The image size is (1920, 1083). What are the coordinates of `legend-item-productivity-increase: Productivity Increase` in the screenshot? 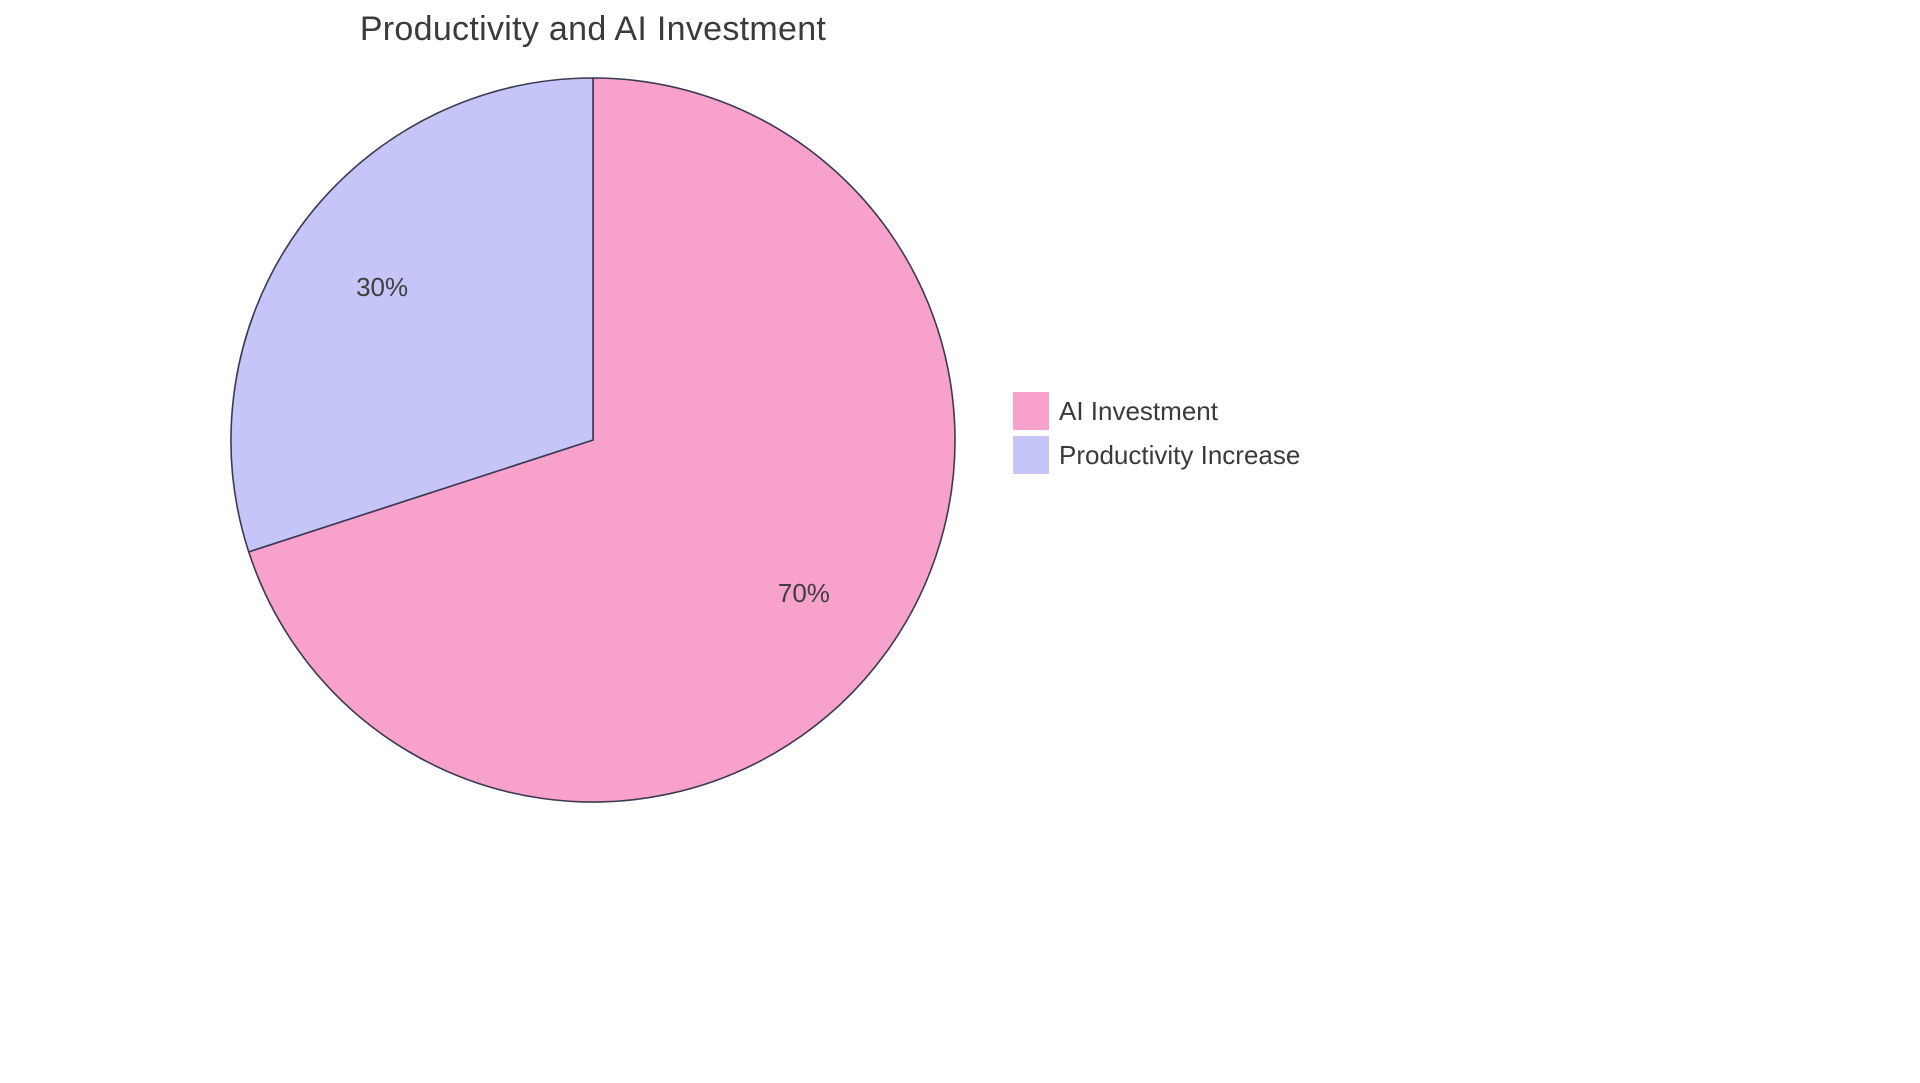 It's located at (1156, 455).